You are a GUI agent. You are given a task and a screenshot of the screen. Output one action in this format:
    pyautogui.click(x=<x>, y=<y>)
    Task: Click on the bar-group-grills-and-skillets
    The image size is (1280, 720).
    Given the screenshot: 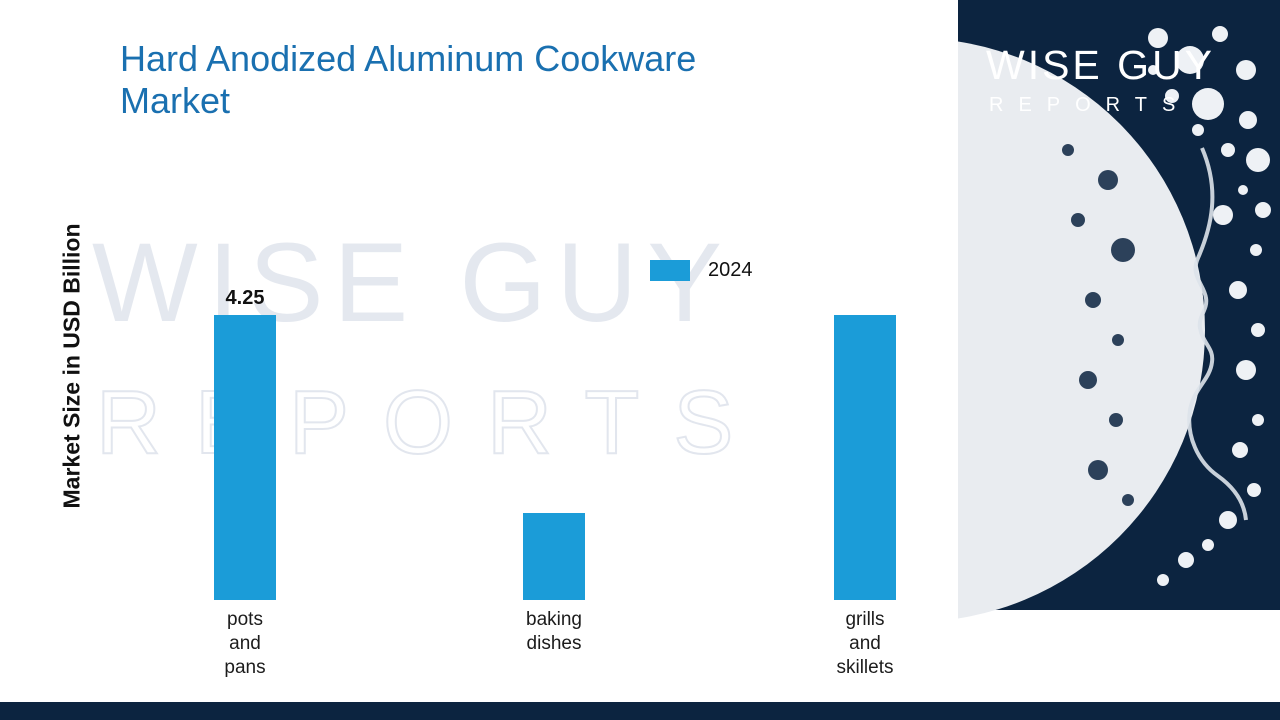 What is the action you would take?
    pyautogui.click(x=865, y=457)
    